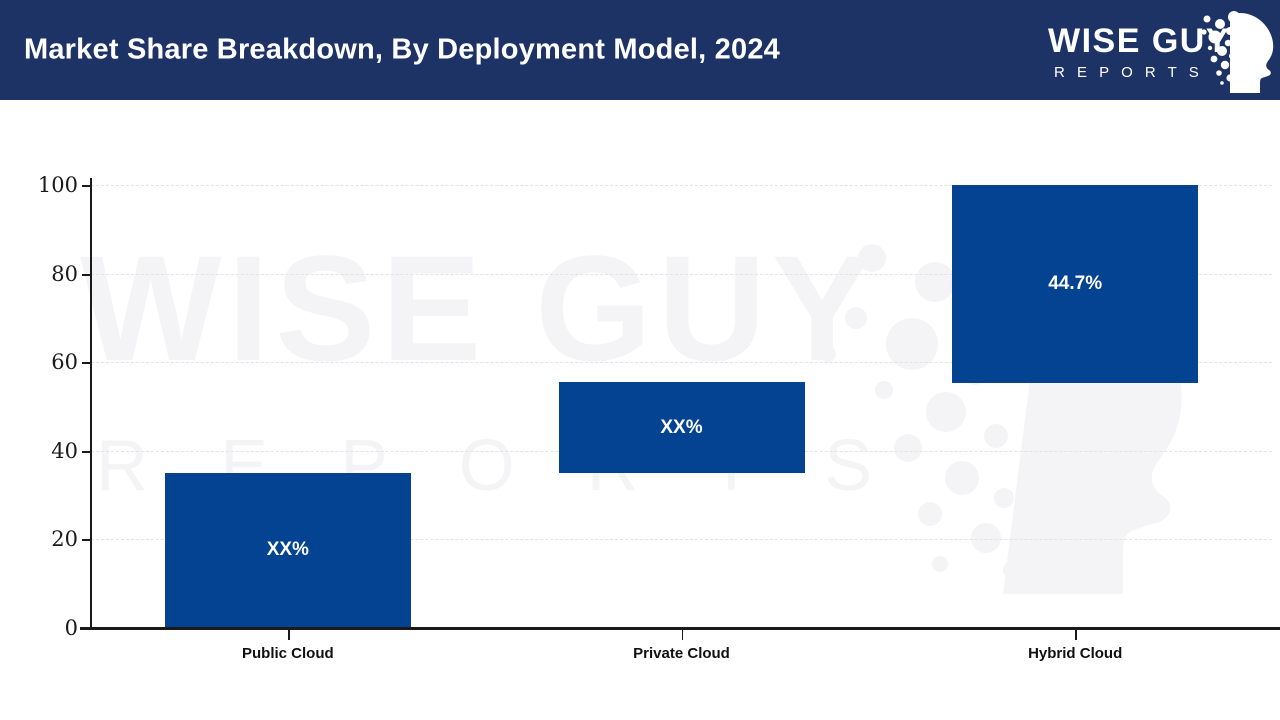  Describe the element at coordinates (1075, 653) in the screenshot. I see `x-axis-category-label: Hybrid Cloud` at that location.